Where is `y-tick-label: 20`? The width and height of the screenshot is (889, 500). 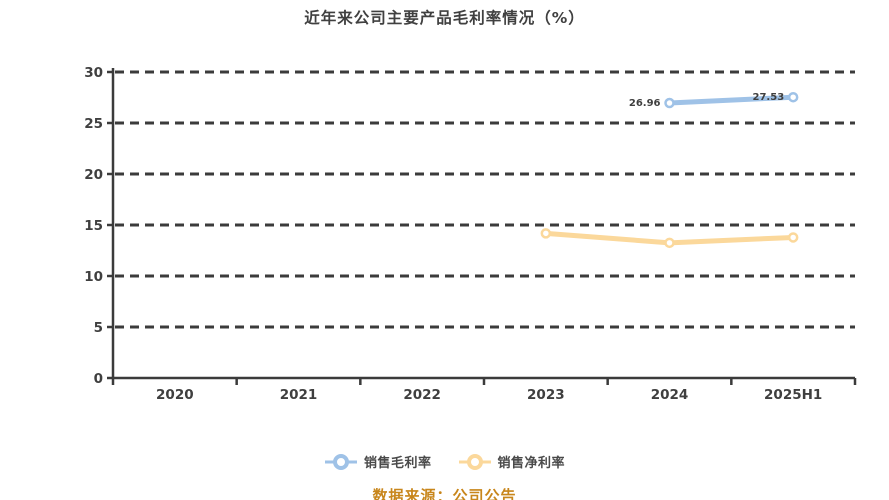
y-tick-label: 20 is located at coordinates (93, 175).